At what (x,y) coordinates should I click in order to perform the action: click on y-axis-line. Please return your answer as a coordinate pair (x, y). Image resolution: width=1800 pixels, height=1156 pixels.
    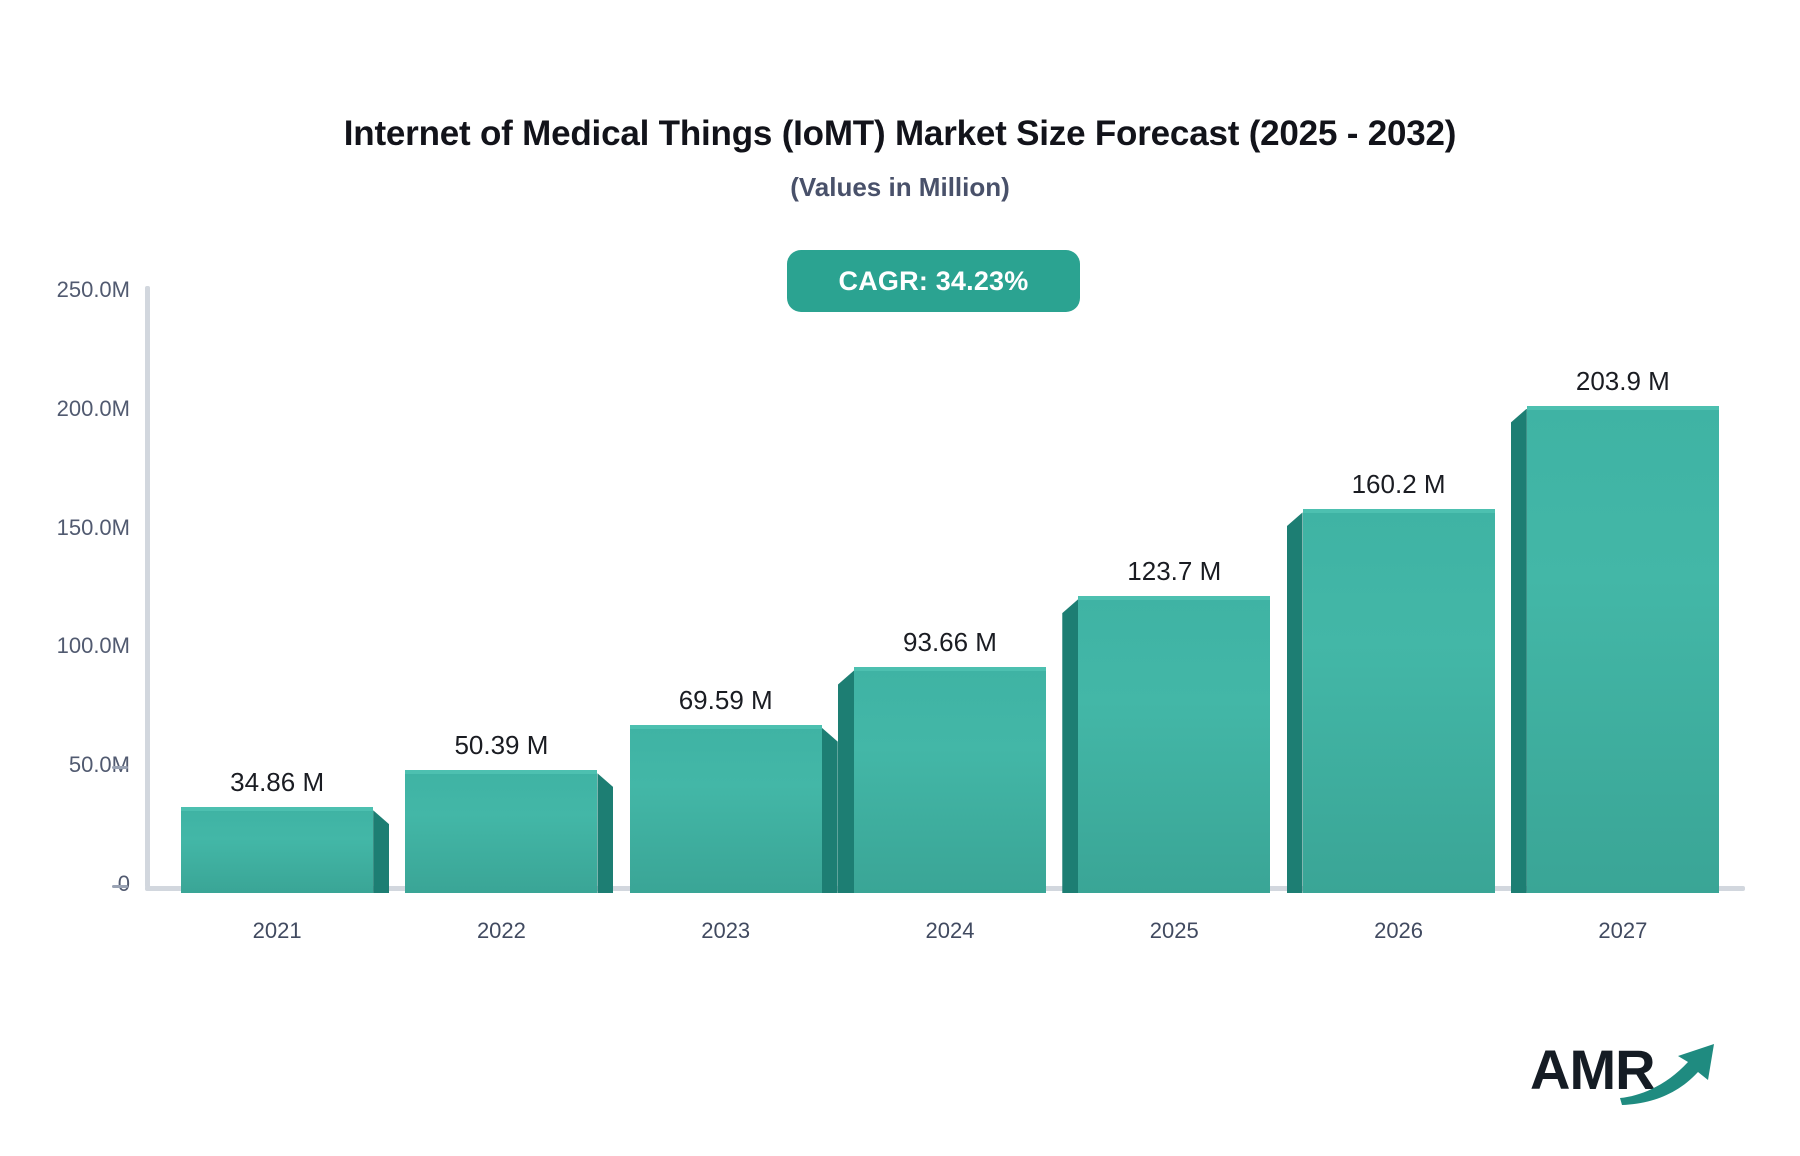
    Looking at the image, I should click on (147, 587).